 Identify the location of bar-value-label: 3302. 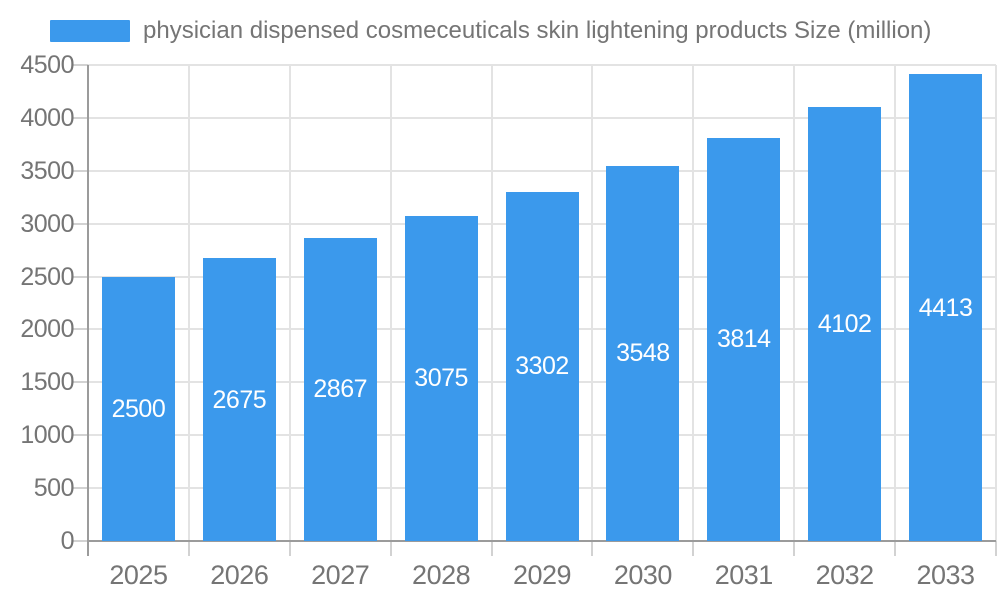
(542, 366).